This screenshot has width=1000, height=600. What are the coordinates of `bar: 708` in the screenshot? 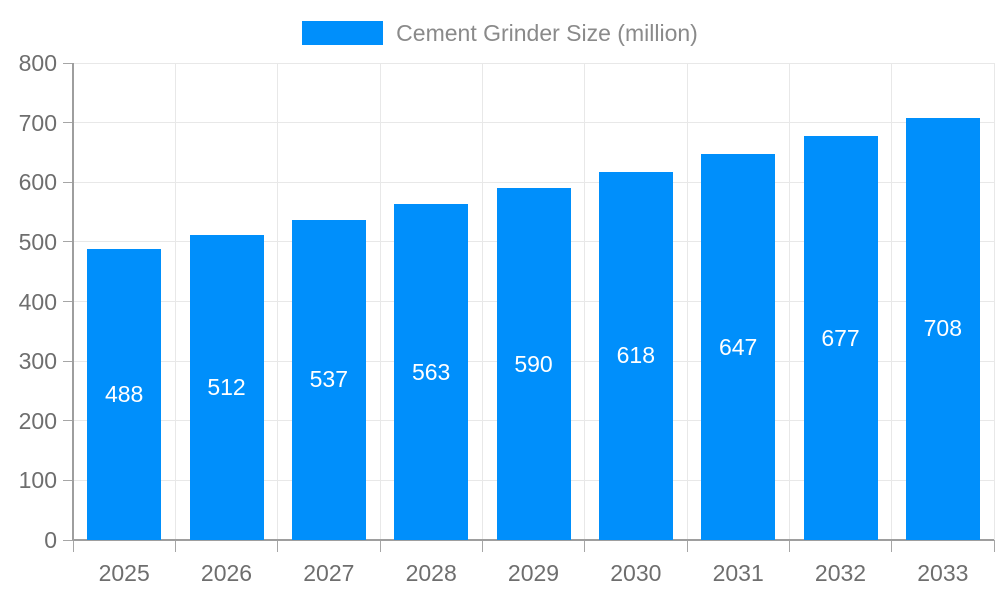 It's located at (942, 328).